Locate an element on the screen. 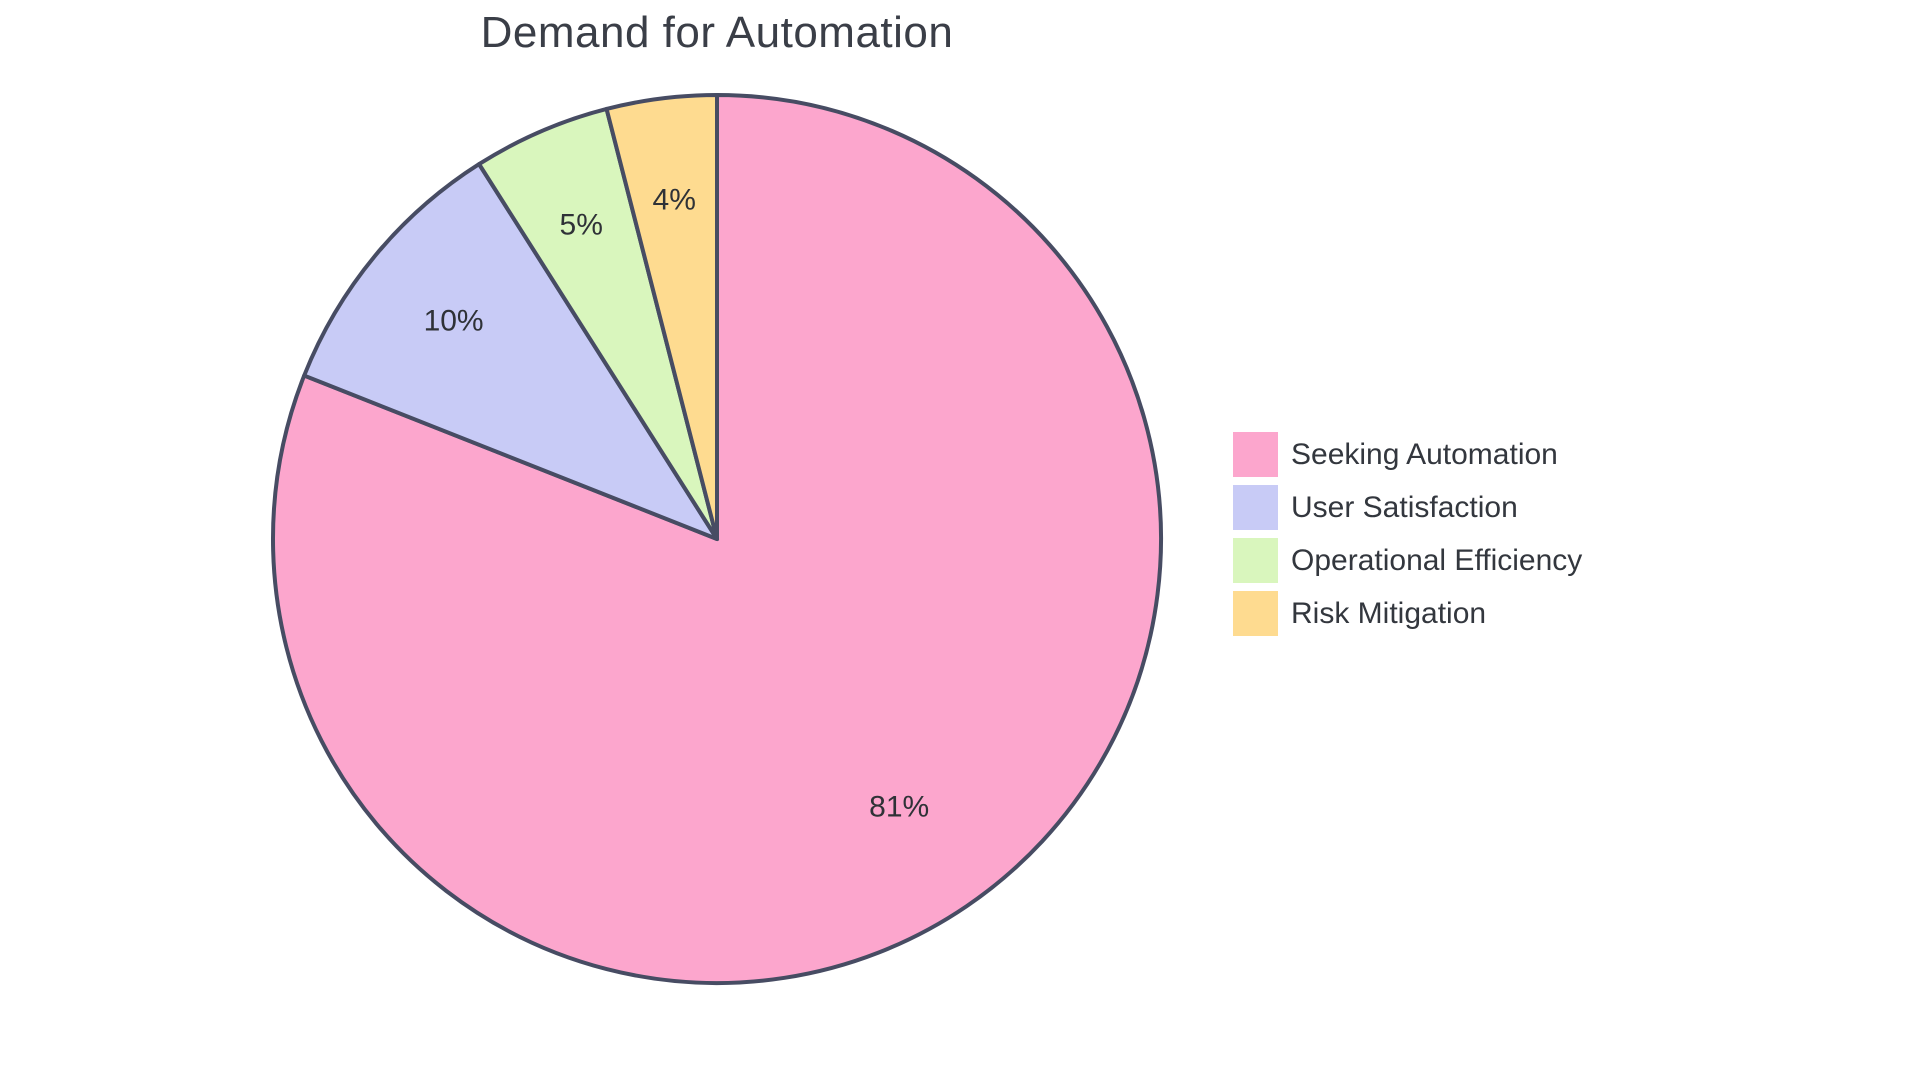 The image size is (1920, 1083). pie-percent-label-risk-mitigation: 4% is located at coordinates (674, 199).